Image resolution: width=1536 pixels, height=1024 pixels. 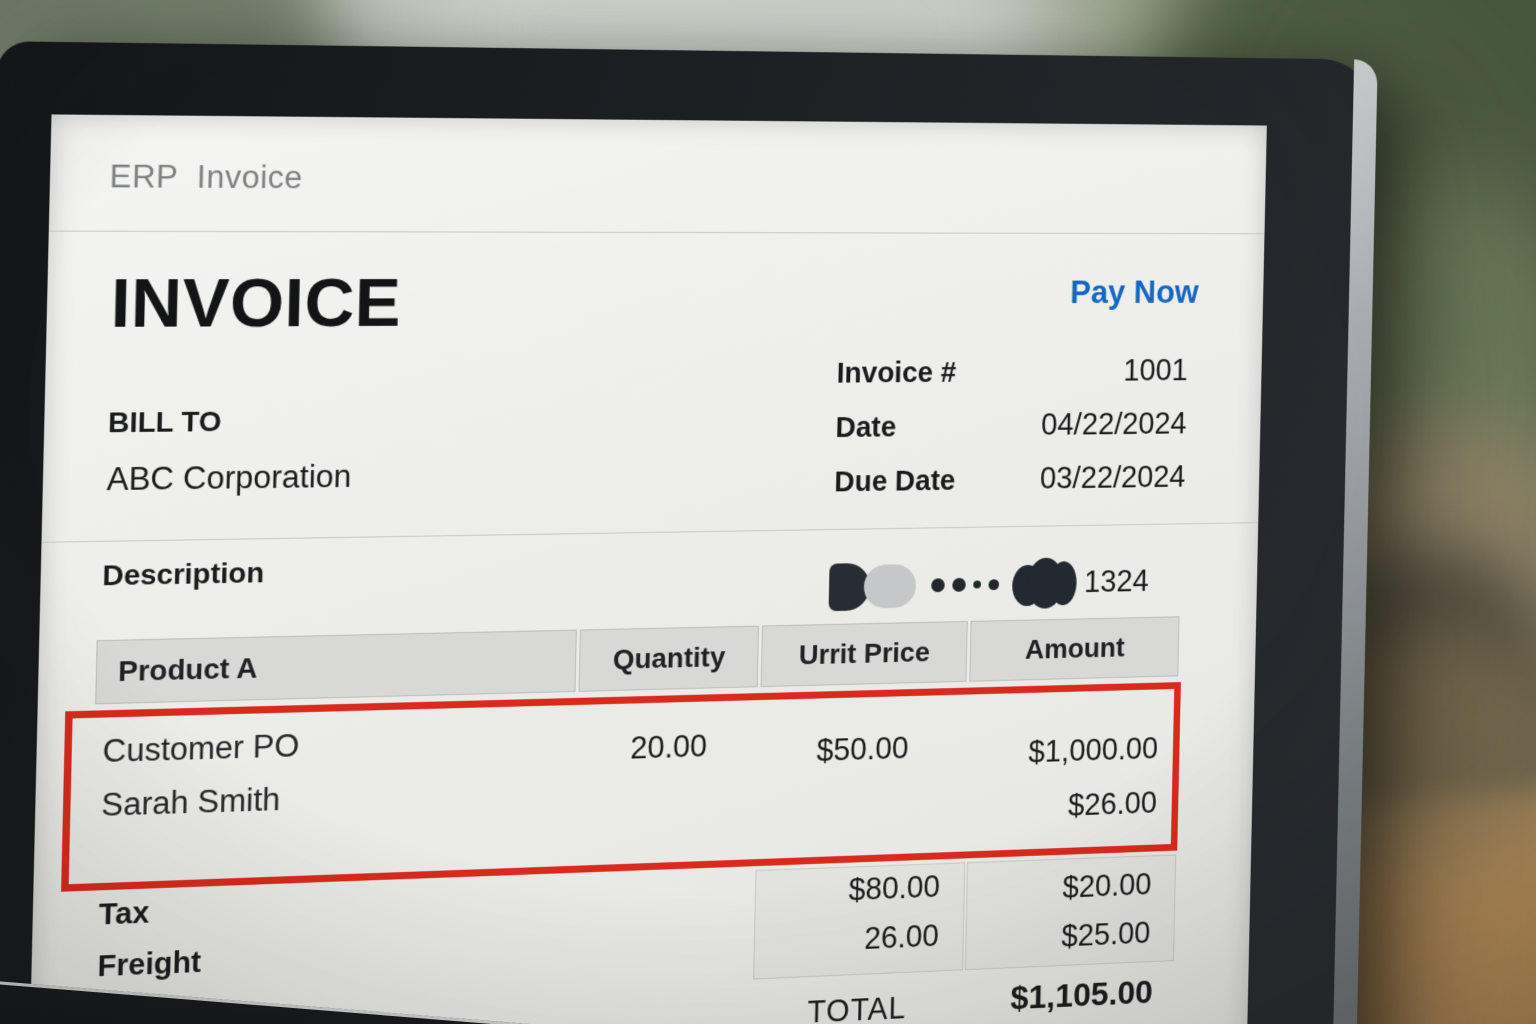 I want to click on column-header-unit-price: Urrit Price, so click(x=864, y=654).